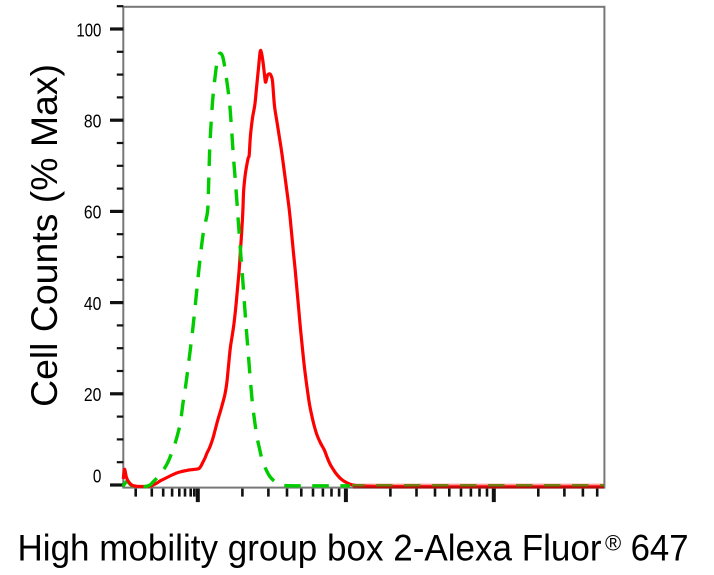 This screenshot has width=714, height=575. Describe the element at coordinates (93, 395) in the screenshot. I see `svg-text: 20` at that location.